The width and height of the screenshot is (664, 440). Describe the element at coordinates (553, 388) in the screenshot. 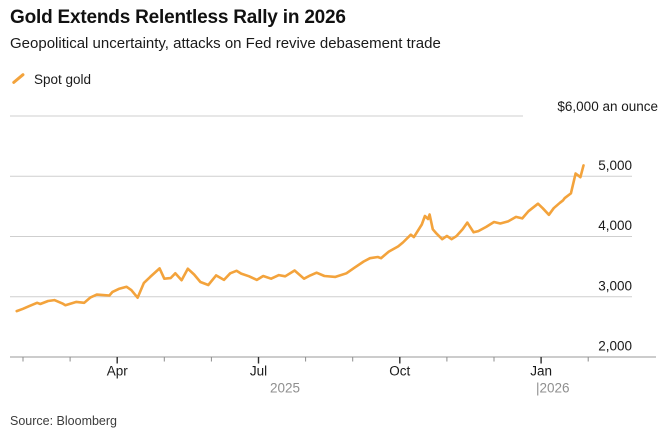

I see `year-label-2026: |2026` at that location.